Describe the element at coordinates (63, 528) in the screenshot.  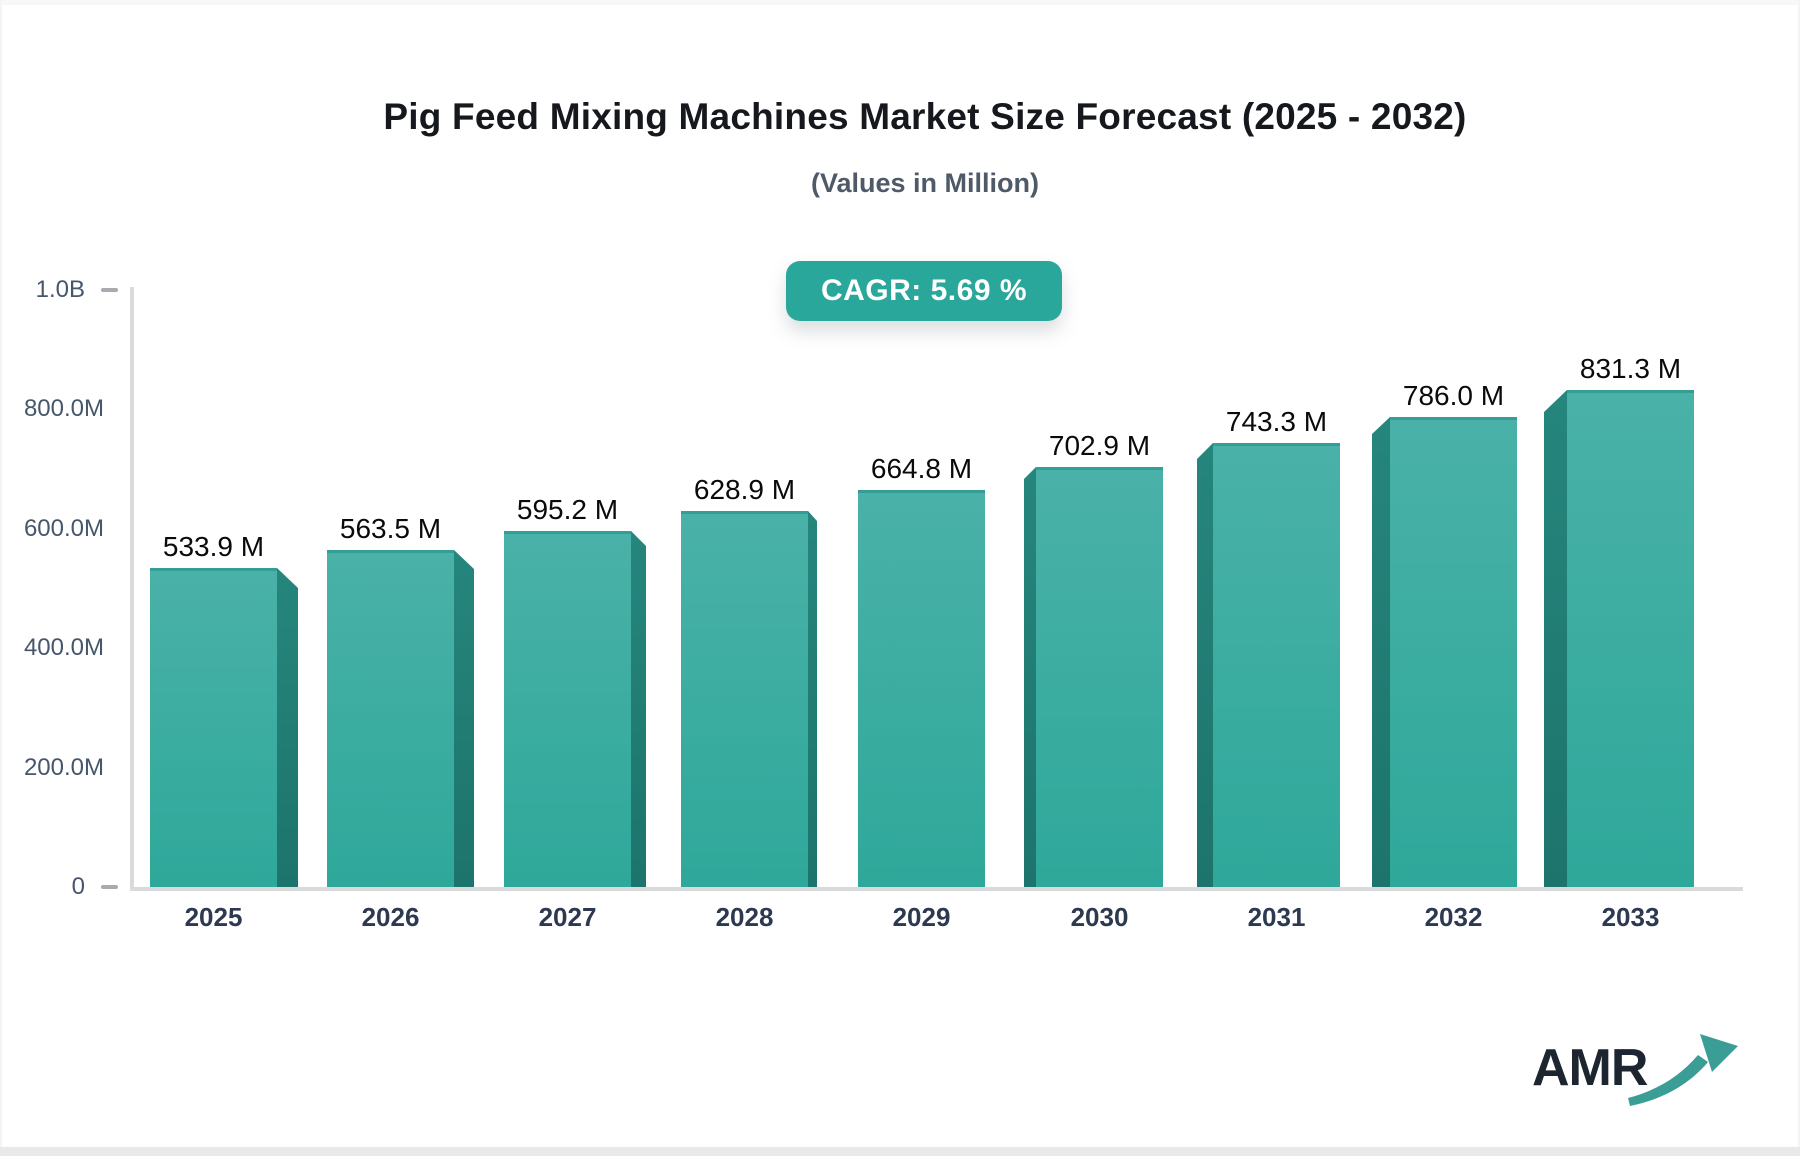
I see `y-axis-label: 600.0M` at that location.